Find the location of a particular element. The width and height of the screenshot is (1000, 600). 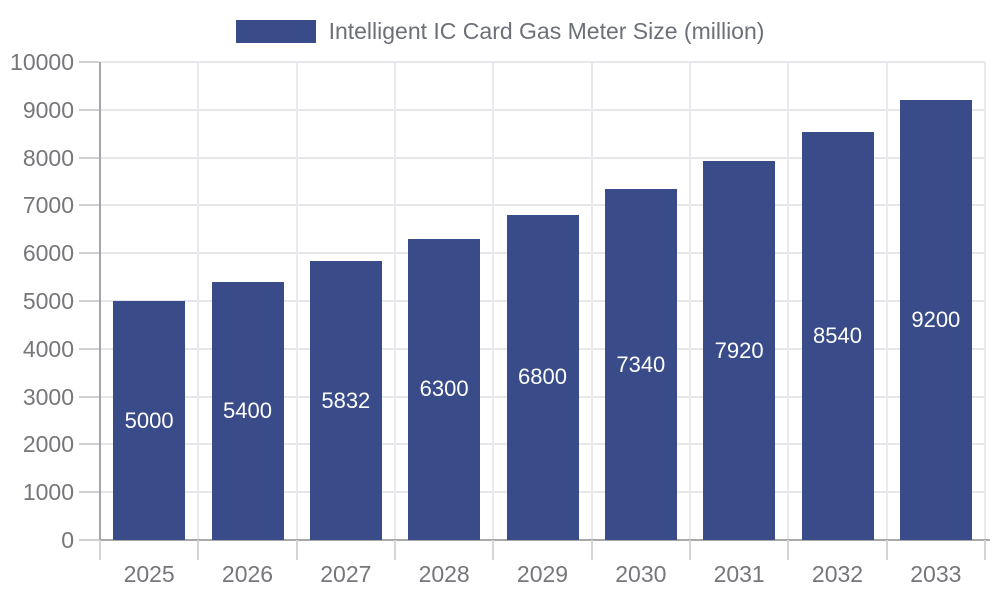

legend-swatch-icon is located at coordinates (275, 31).